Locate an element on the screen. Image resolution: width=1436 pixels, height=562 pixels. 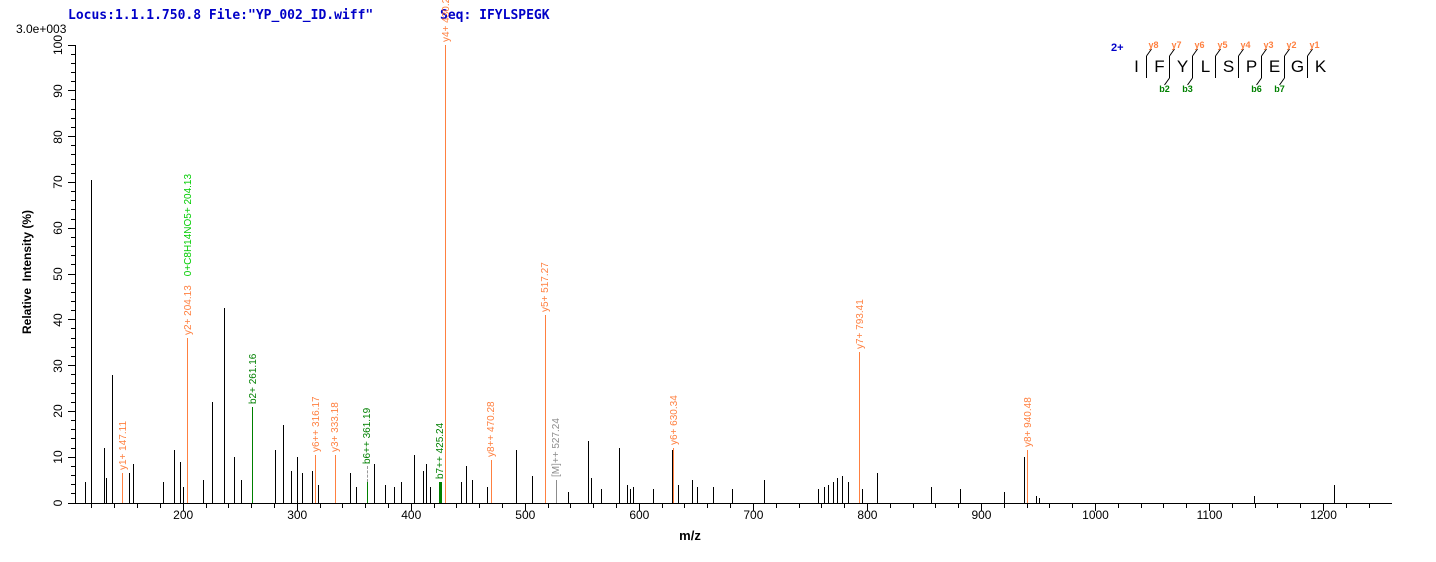
peak-label: y1+ 147.11 is located at coordinates (123, 445).